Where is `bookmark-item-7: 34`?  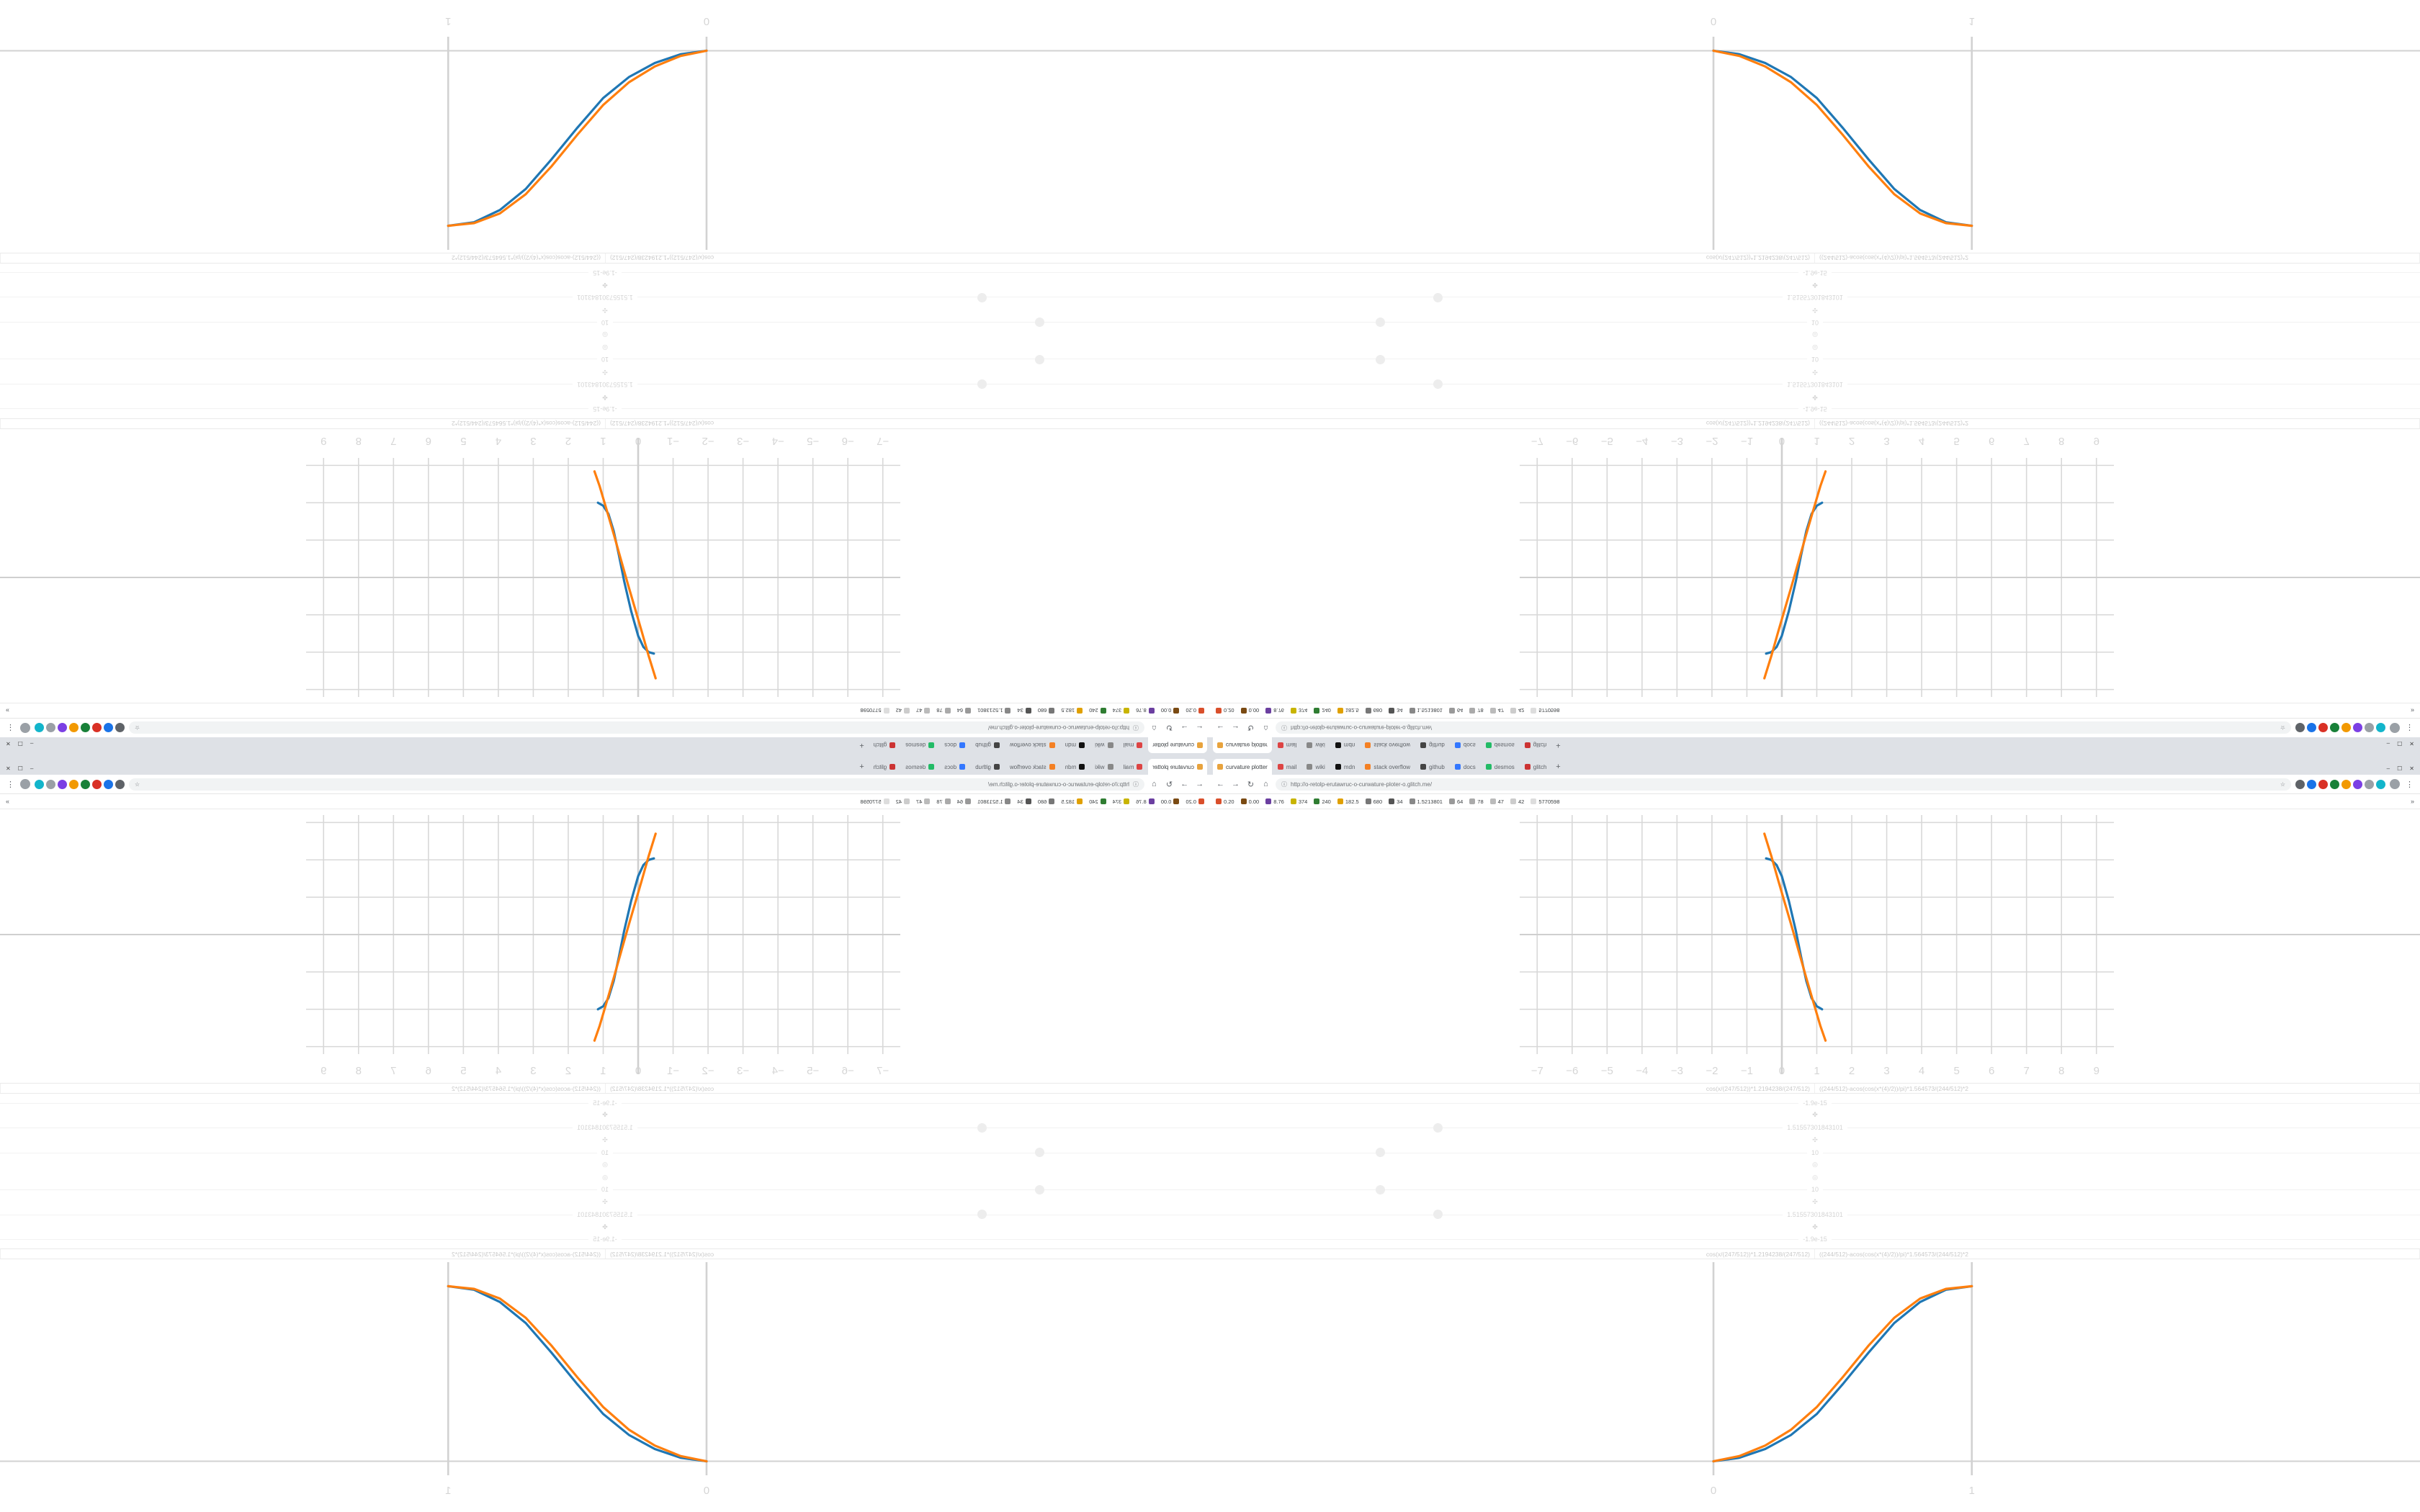
bookmark-item-7: 34 is located at coordinates (1396, 711).